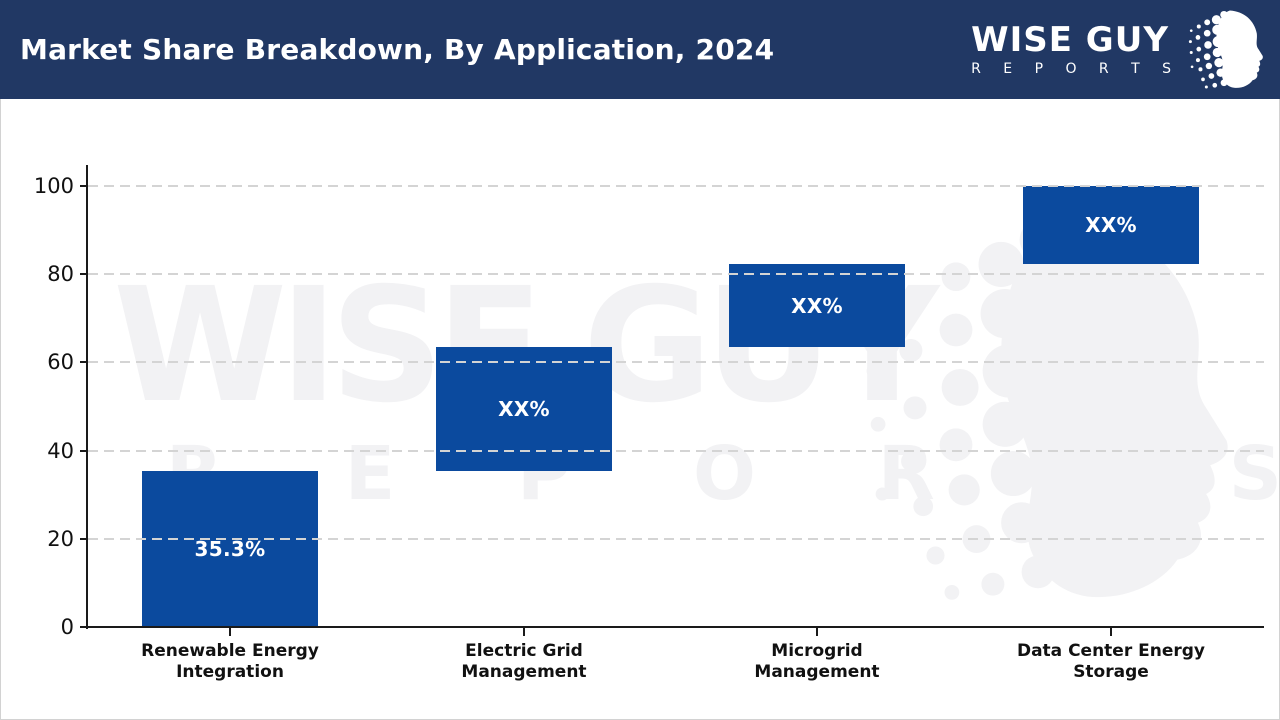  What do you see at coordinates (67, 627) in the screenshot?
I see `y-tick-label: 0` at bounding box center [67, 627].